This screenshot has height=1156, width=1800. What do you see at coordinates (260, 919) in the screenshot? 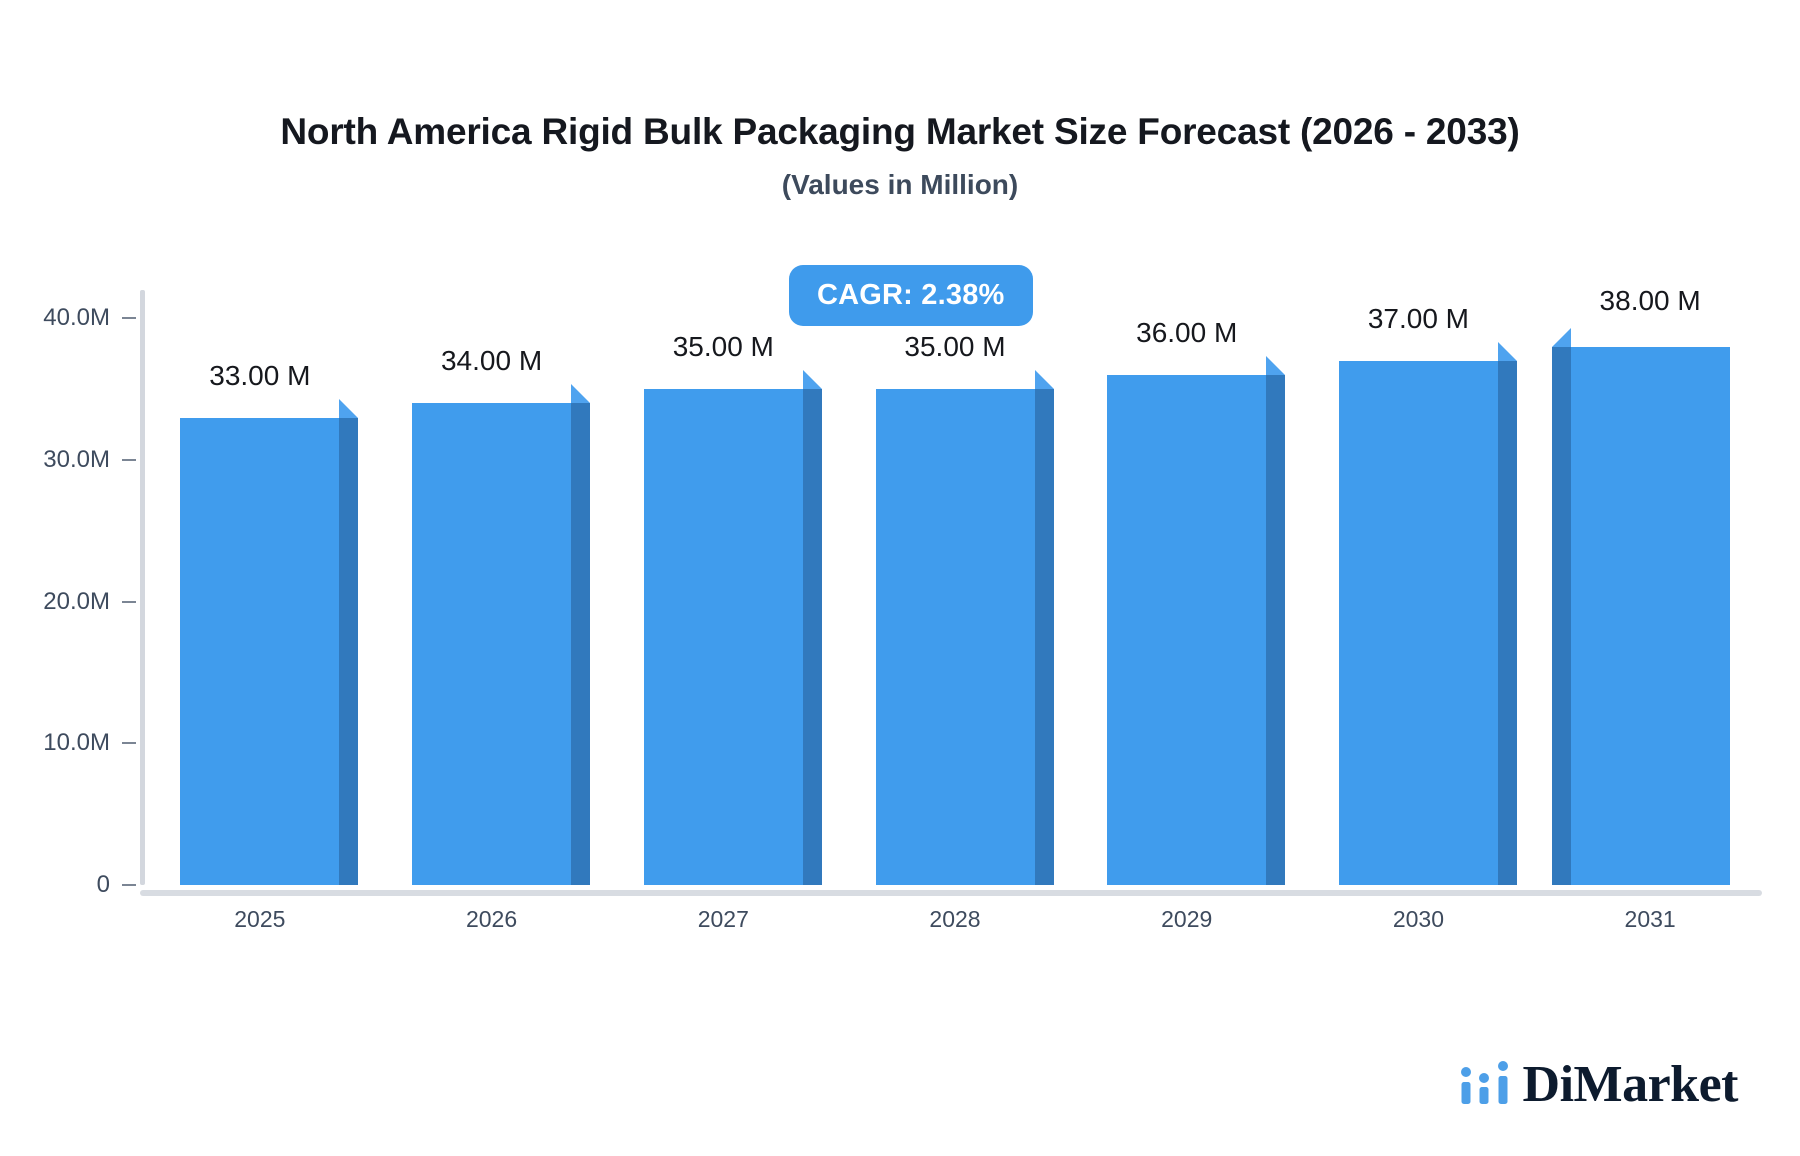
I see `x-axis-tick-label: 2025` at bounding box center [260, 919].